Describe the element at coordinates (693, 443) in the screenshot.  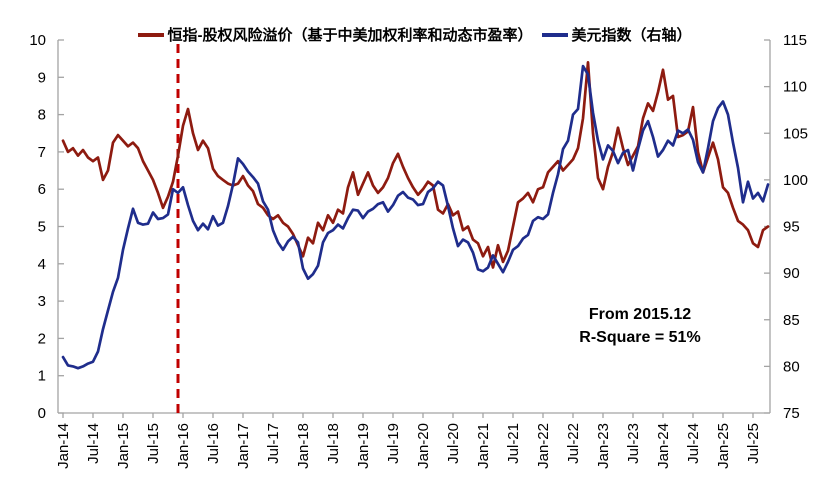
I see `x-axis-tick-label: Jul-24` at that location.